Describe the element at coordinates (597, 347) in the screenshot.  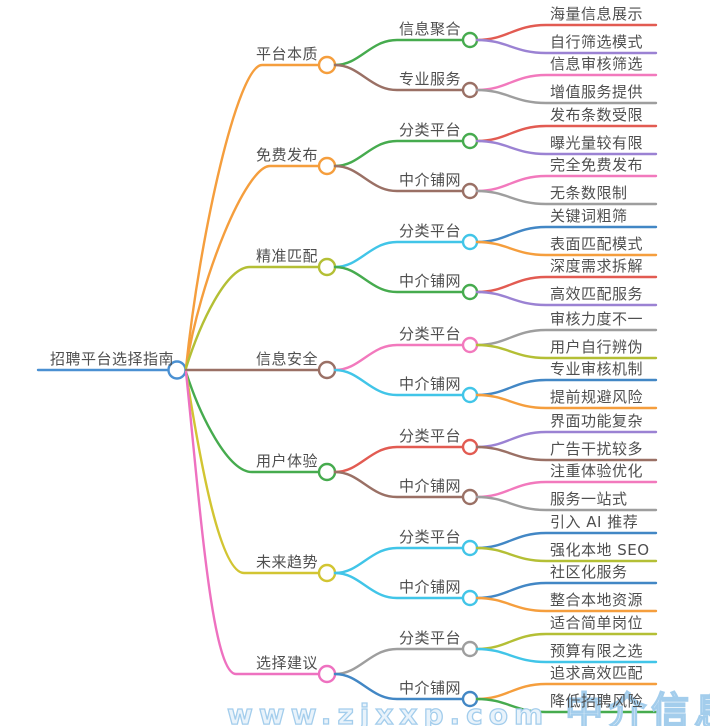
I see `leaf-node-3-0-1: 用户自行辨伪` at that location.